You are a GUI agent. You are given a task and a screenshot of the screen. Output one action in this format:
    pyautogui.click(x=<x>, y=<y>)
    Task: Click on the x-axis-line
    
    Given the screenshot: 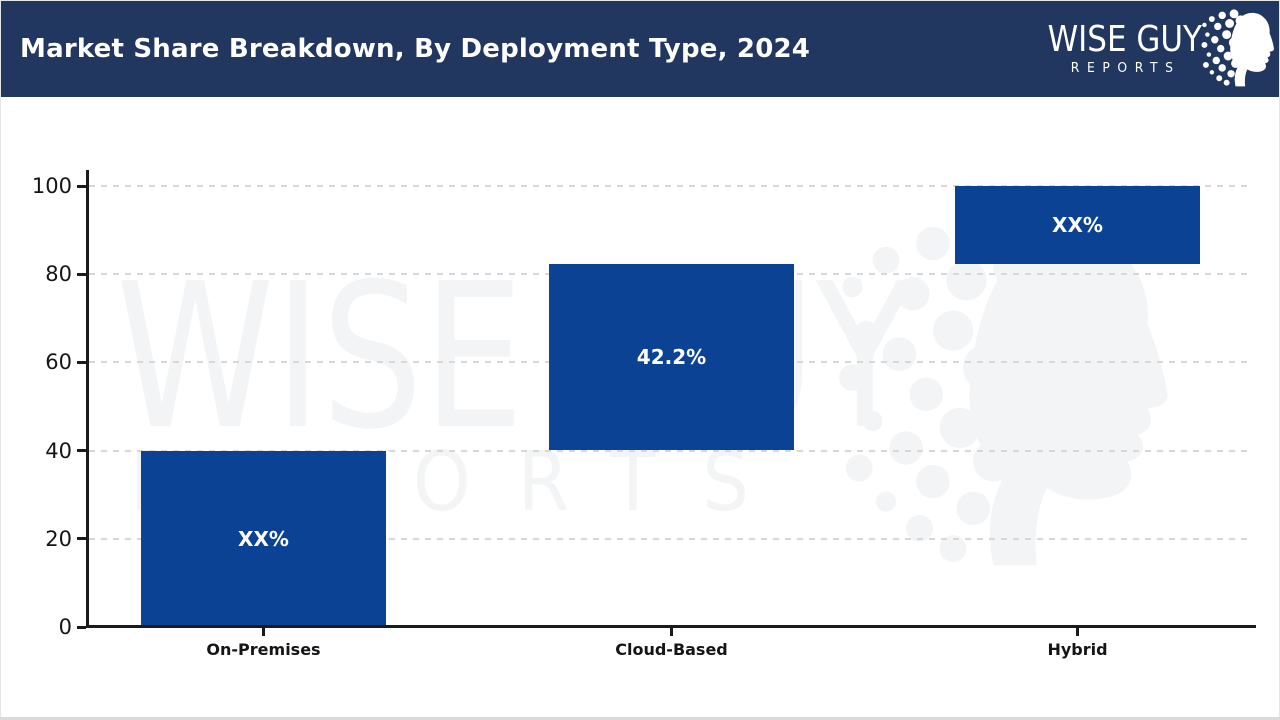 What is the action you would take?
    pyautogui.click(x=671, y=626)
    